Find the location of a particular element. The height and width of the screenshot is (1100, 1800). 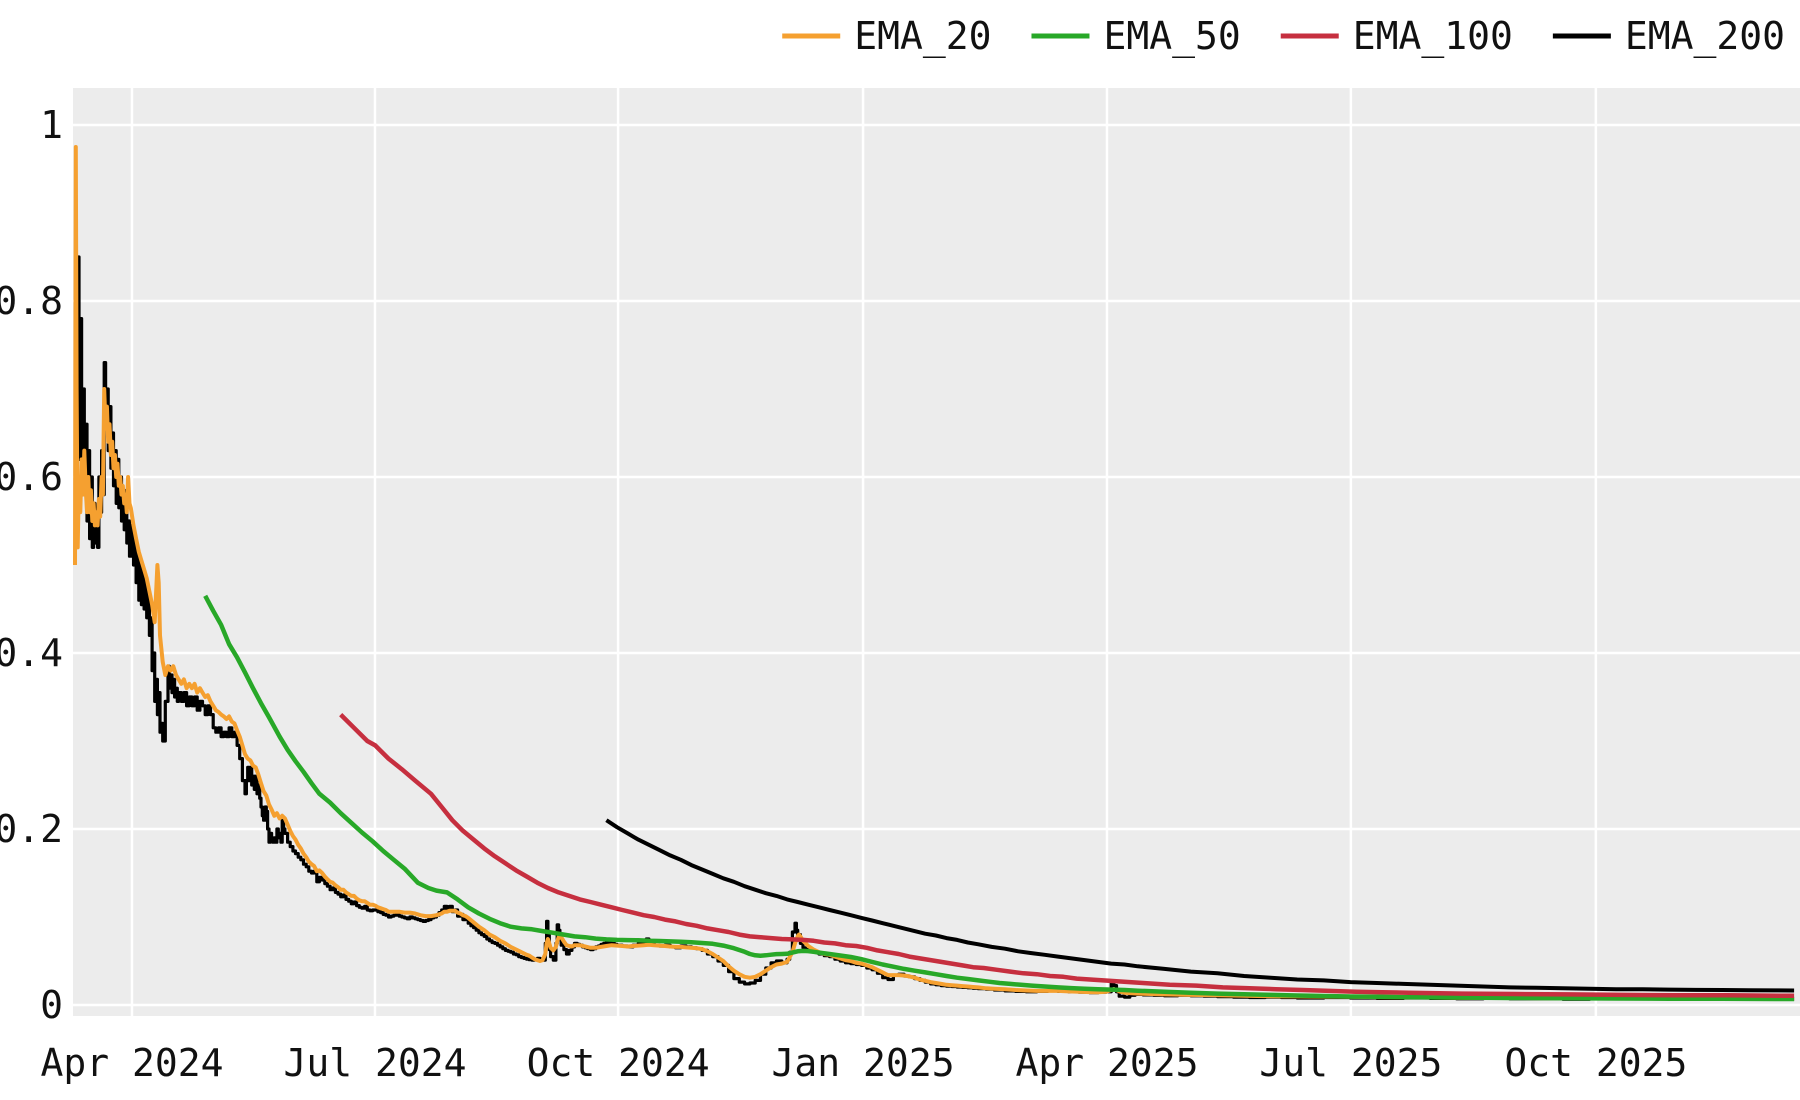

legend-label-ema_20: EMA_20 is located at coordinates (922, 36).